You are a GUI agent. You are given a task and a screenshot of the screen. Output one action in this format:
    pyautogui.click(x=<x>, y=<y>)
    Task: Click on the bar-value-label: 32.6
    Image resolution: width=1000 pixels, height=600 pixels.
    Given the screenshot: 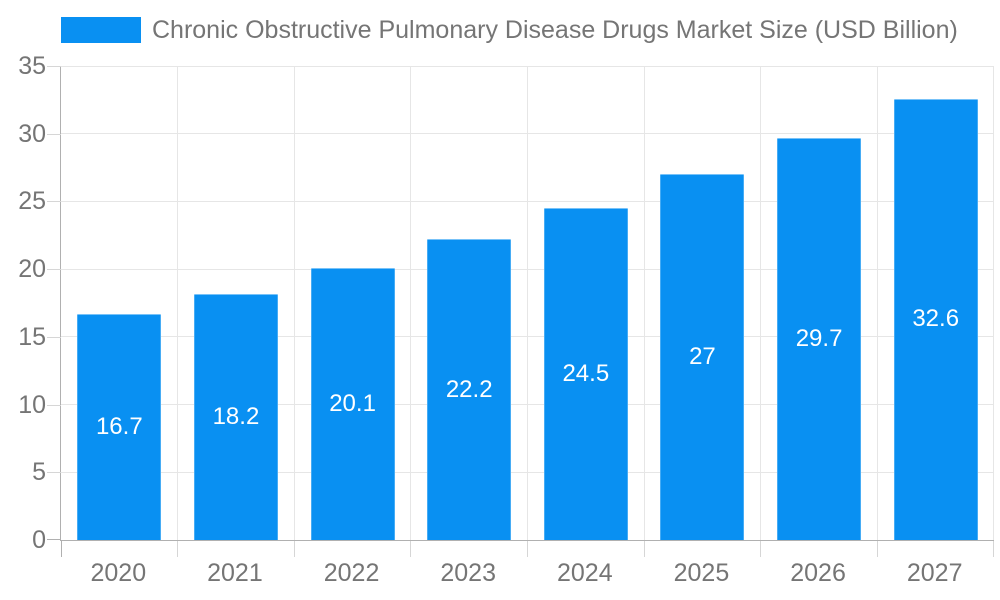 What is the action you would take?
    pyautogui.click(x=936, y=319)
    